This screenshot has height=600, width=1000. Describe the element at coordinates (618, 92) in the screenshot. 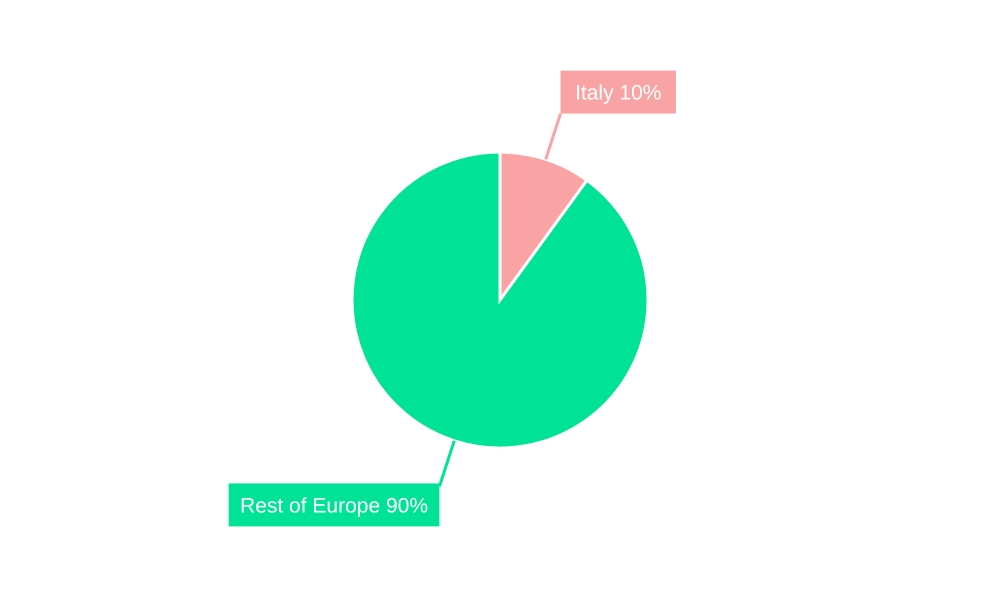

I see `slice-label: Italy 10%` at that location.